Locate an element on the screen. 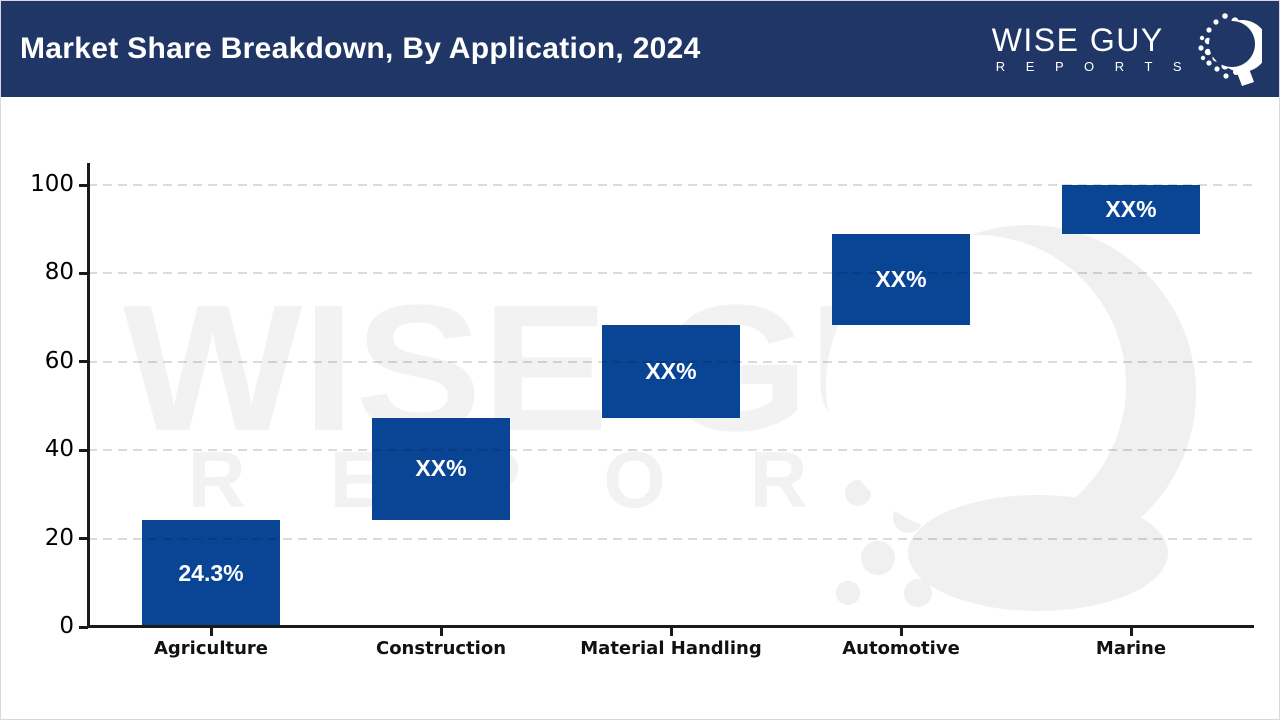  x-tick-agriculture is located at coordinates (211, 632).